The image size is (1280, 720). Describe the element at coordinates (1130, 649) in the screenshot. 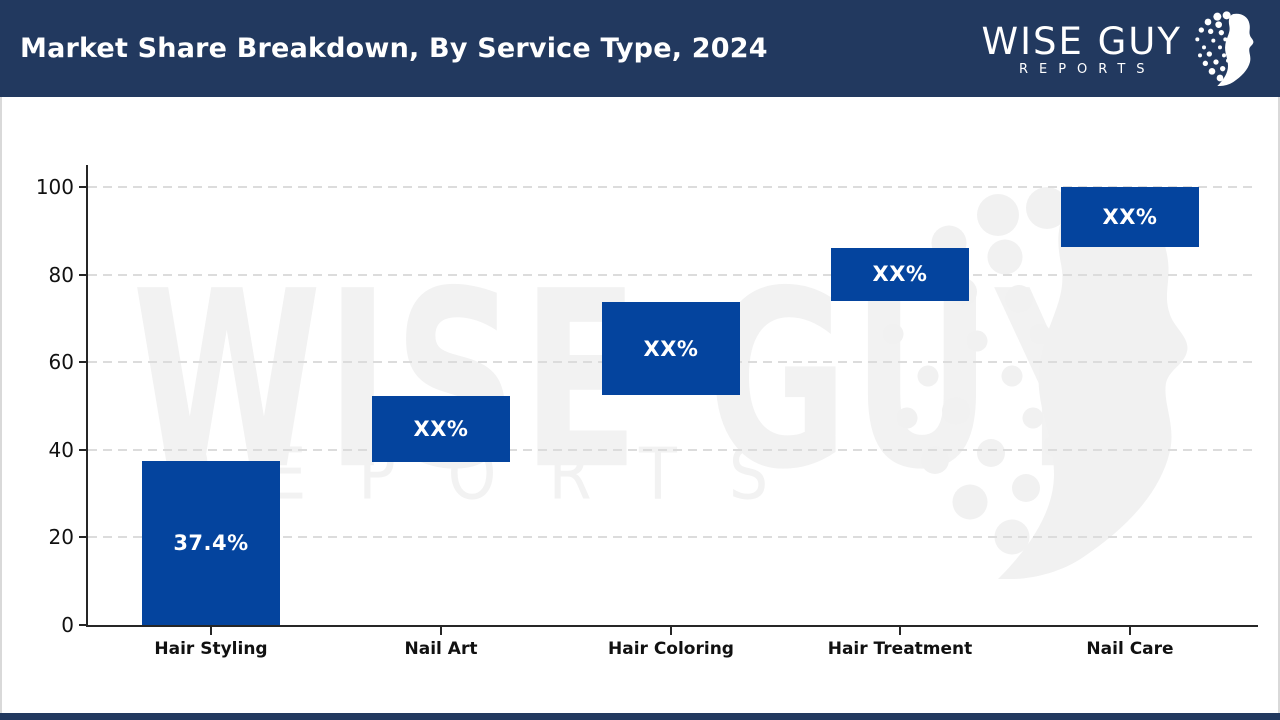

I see `x-tick-label: Nail Care` at that location.